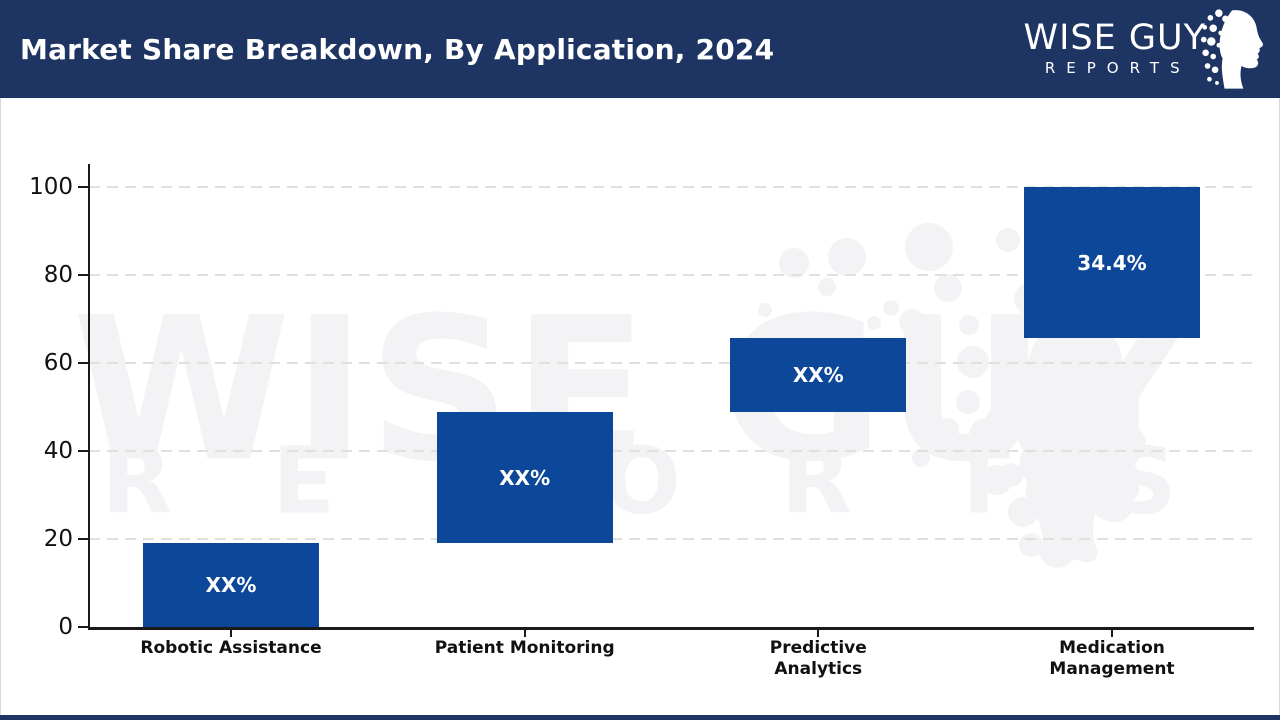 The width and height of the screenshot is (1280, 720). What do you see at coordinates (952, 395) in the screenshot?
I see `watermark-dots` at bounding box center [952, 395].